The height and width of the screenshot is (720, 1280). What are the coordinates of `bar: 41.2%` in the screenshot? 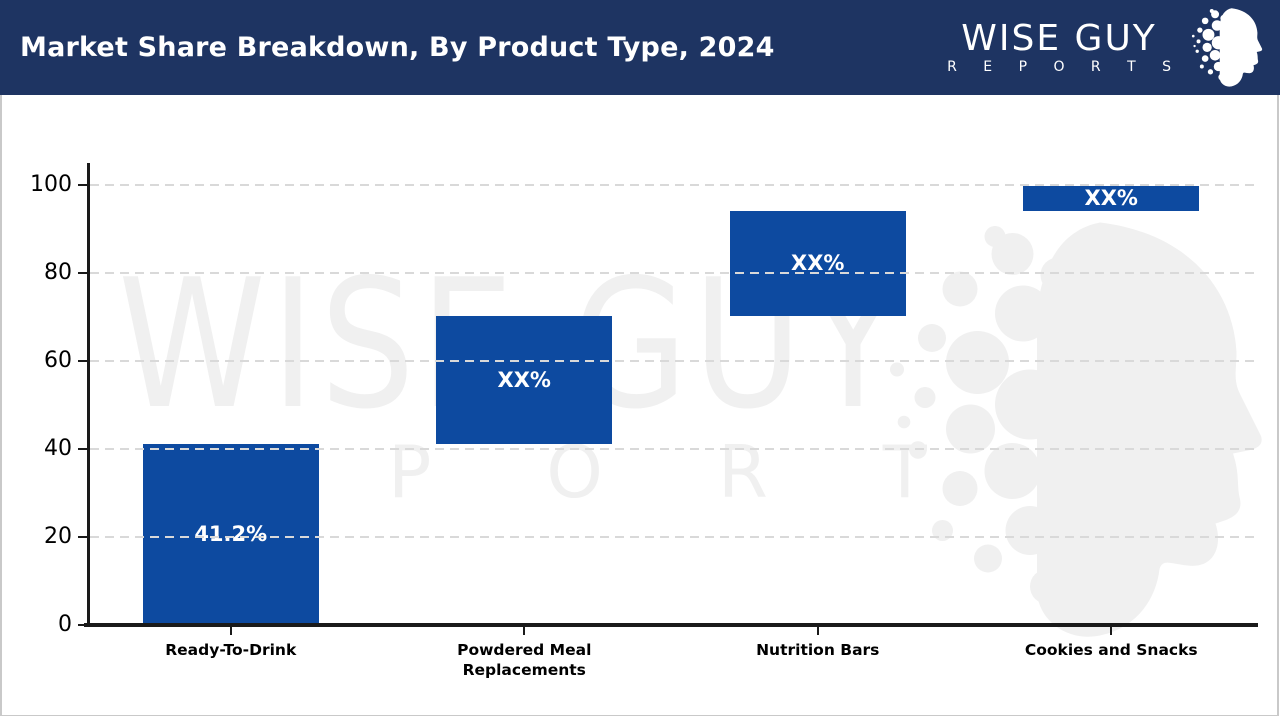 It's located at (230, 534).